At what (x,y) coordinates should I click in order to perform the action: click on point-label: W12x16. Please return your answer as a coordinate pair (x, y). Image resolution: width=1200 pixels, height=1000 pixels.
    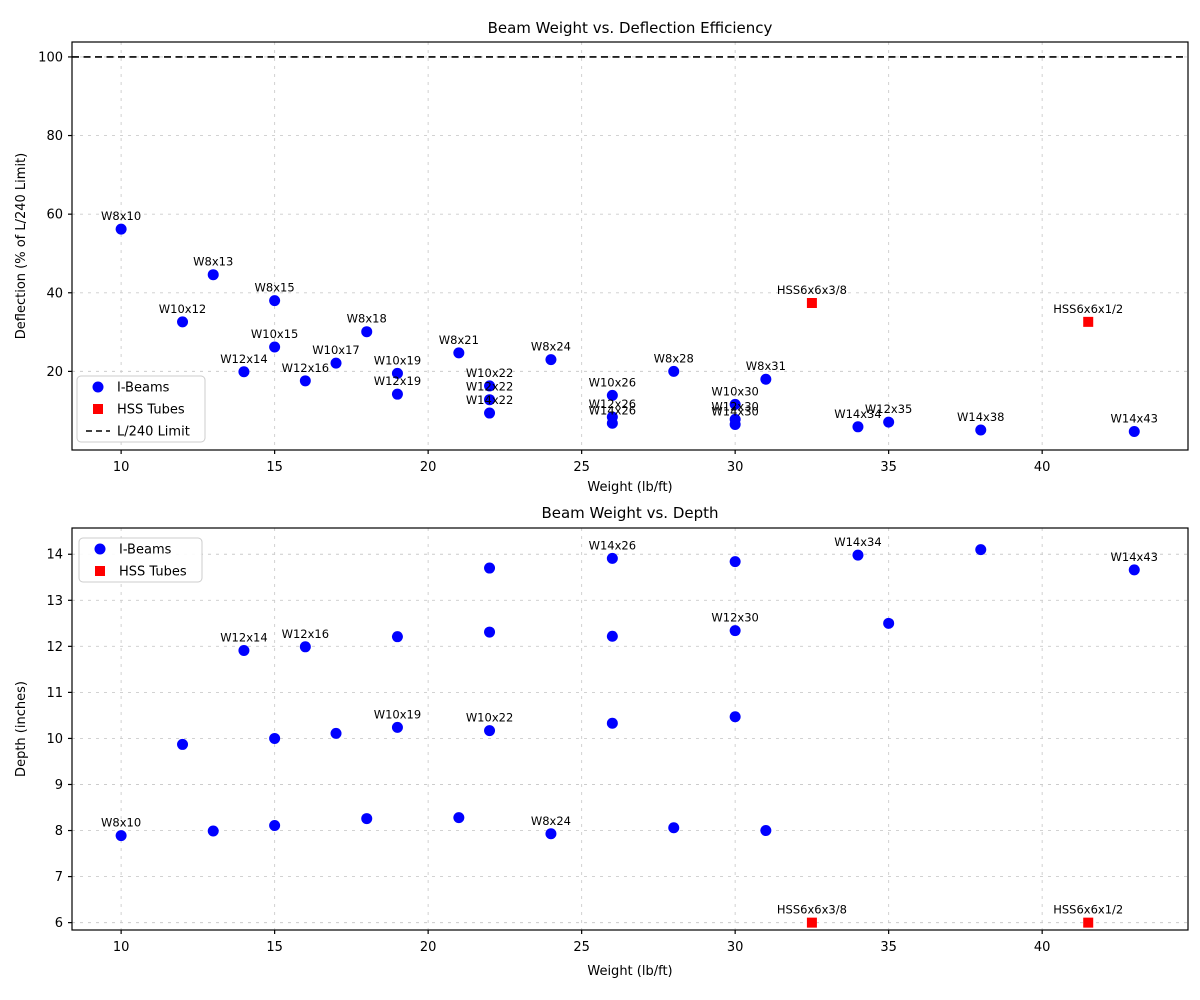
    Looking at the image, I should click on (305, 368).